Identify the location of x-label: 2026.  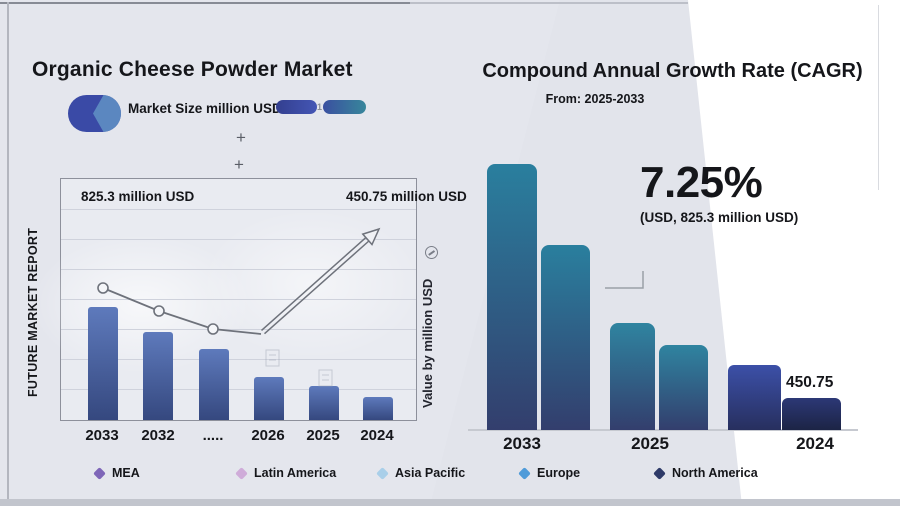
(268, 435).